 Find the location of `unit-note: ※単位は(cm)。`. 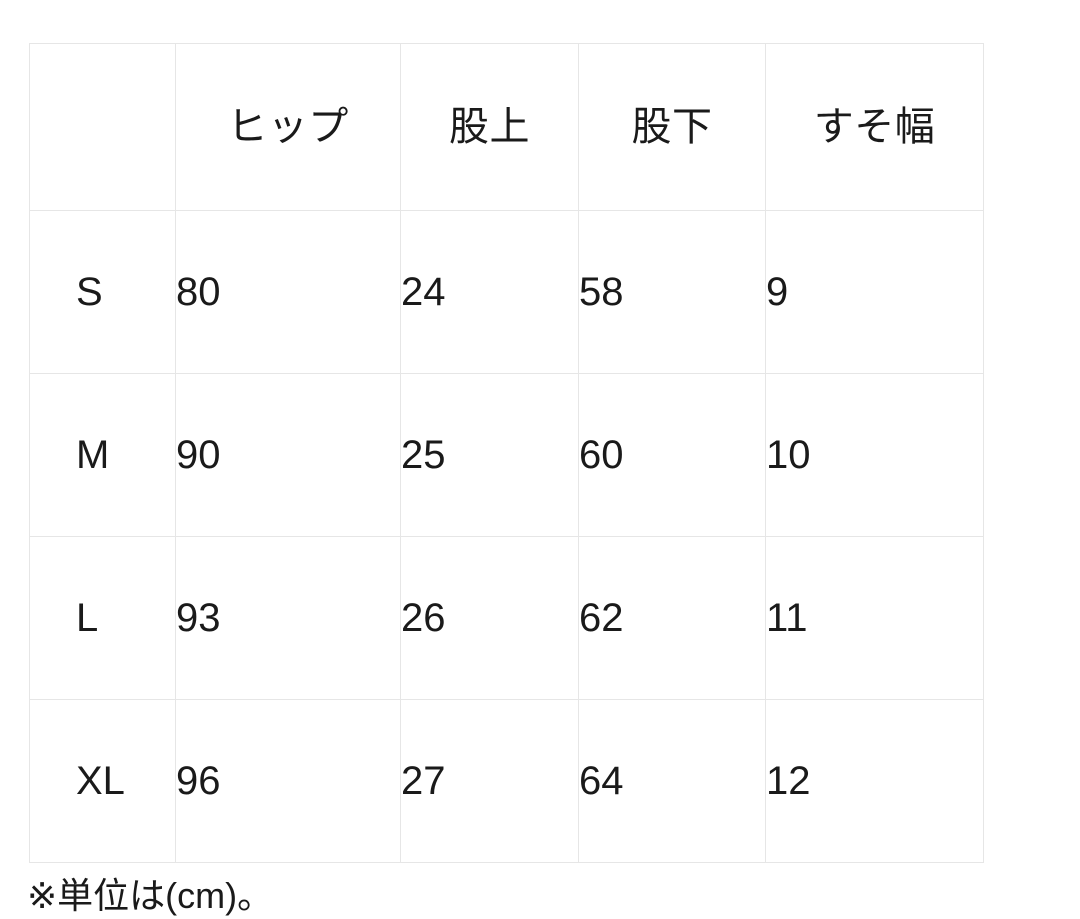

unit-note: ※単位は(cm)。 is located at coordinates (150, 895).